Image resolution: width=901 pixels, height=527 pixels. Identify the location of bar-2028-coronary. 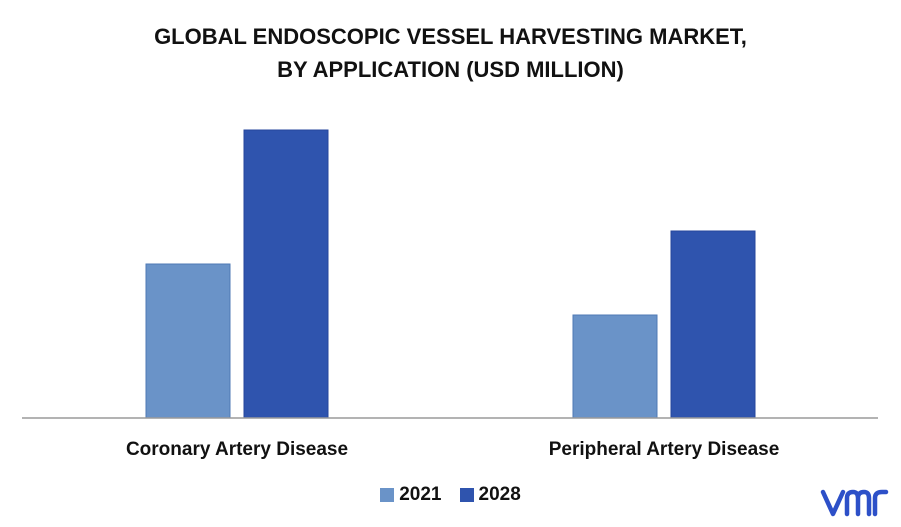
(286, 274).